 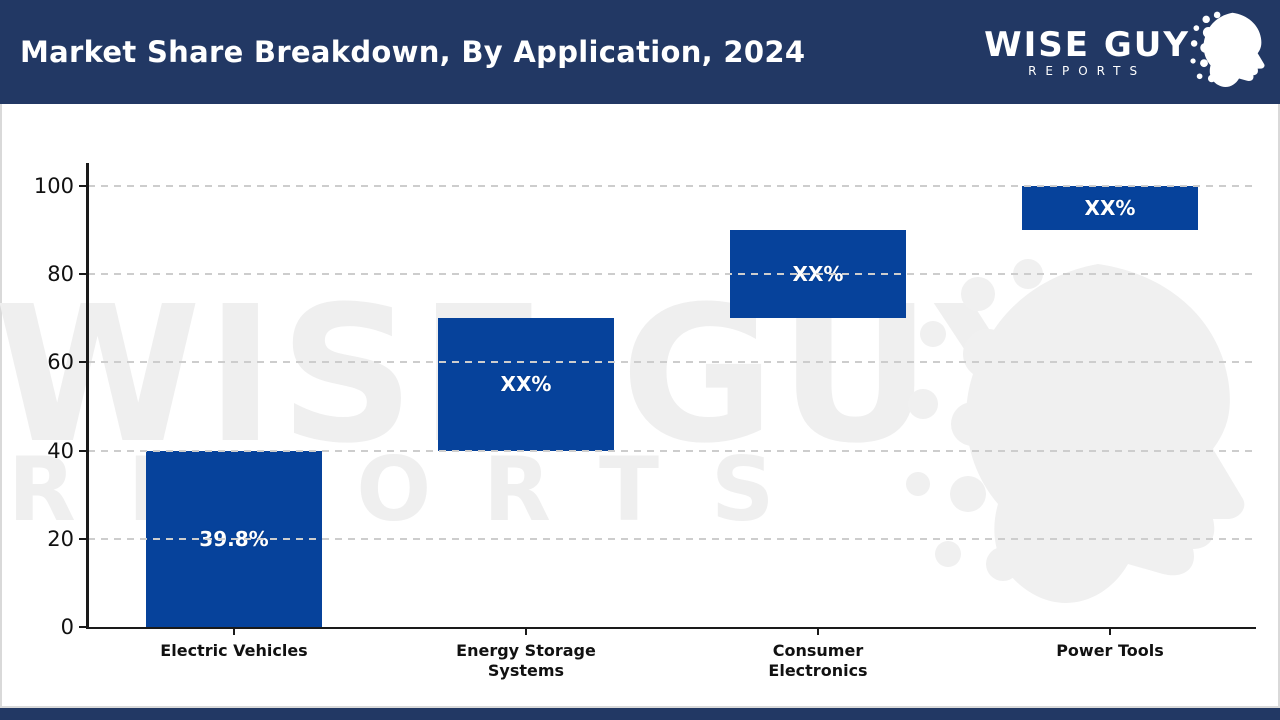 I want to click on brand-subtitle: REPORTS, so click(x=1087, y=70).